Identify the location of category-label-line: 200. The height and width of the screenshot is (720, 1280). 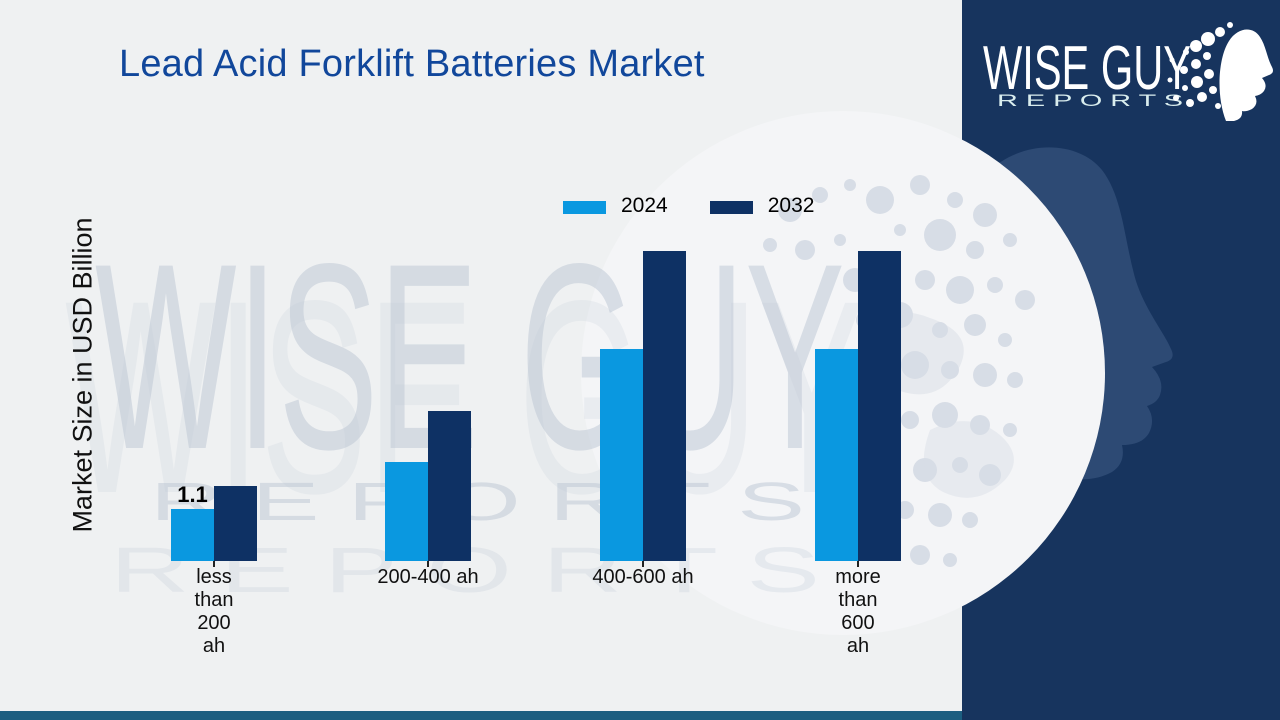
(214, 623).